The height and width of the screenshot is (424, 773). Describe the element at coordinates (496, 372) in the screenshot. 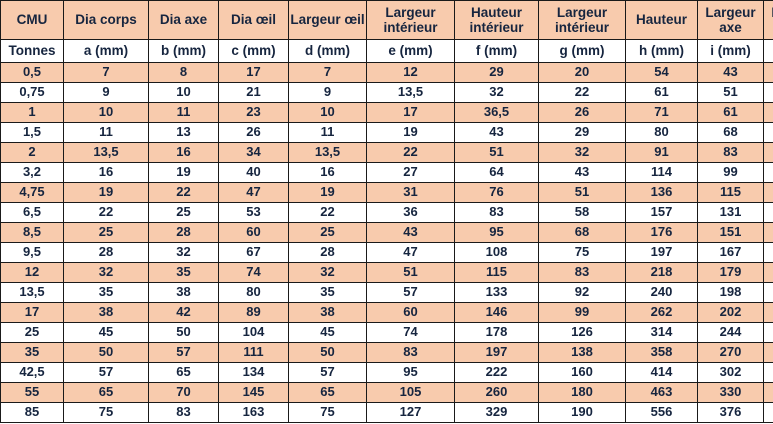

I see `table-cell: 222` at that location.